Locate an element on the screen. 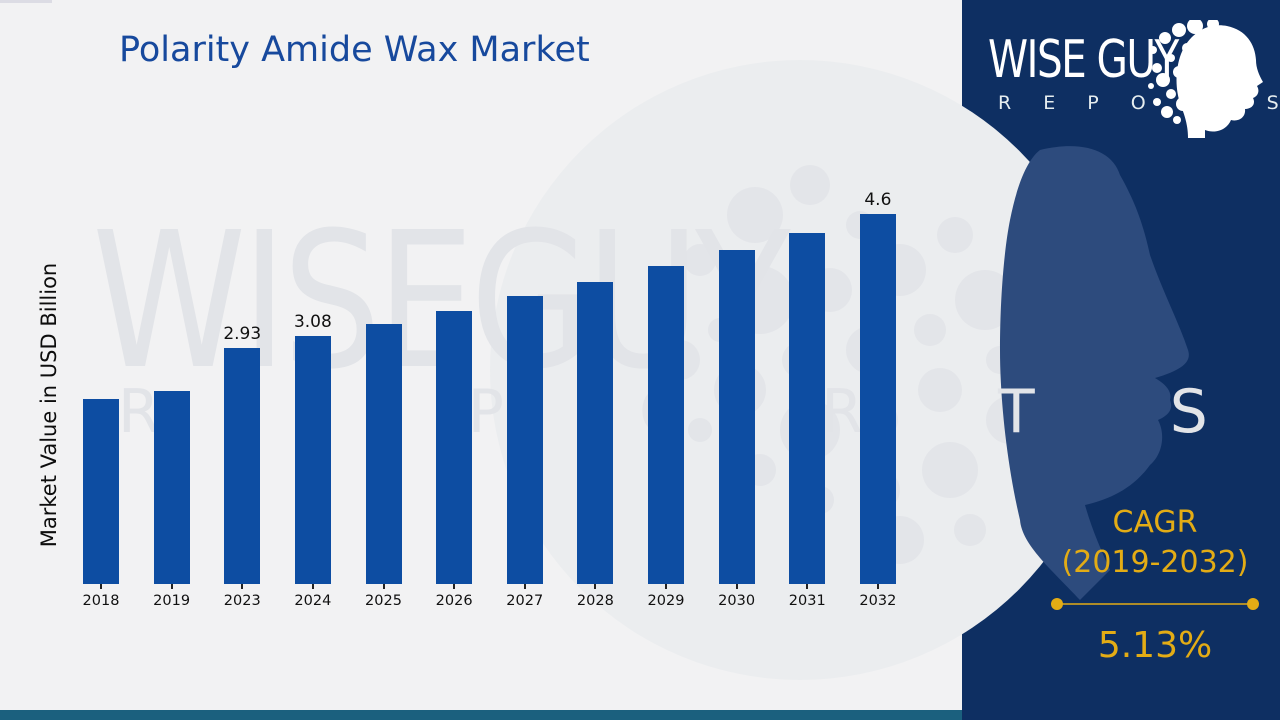 This screenshot has height=720, width=1280. bar-group: 2.93 2023 is located at coordinates (242, 466).